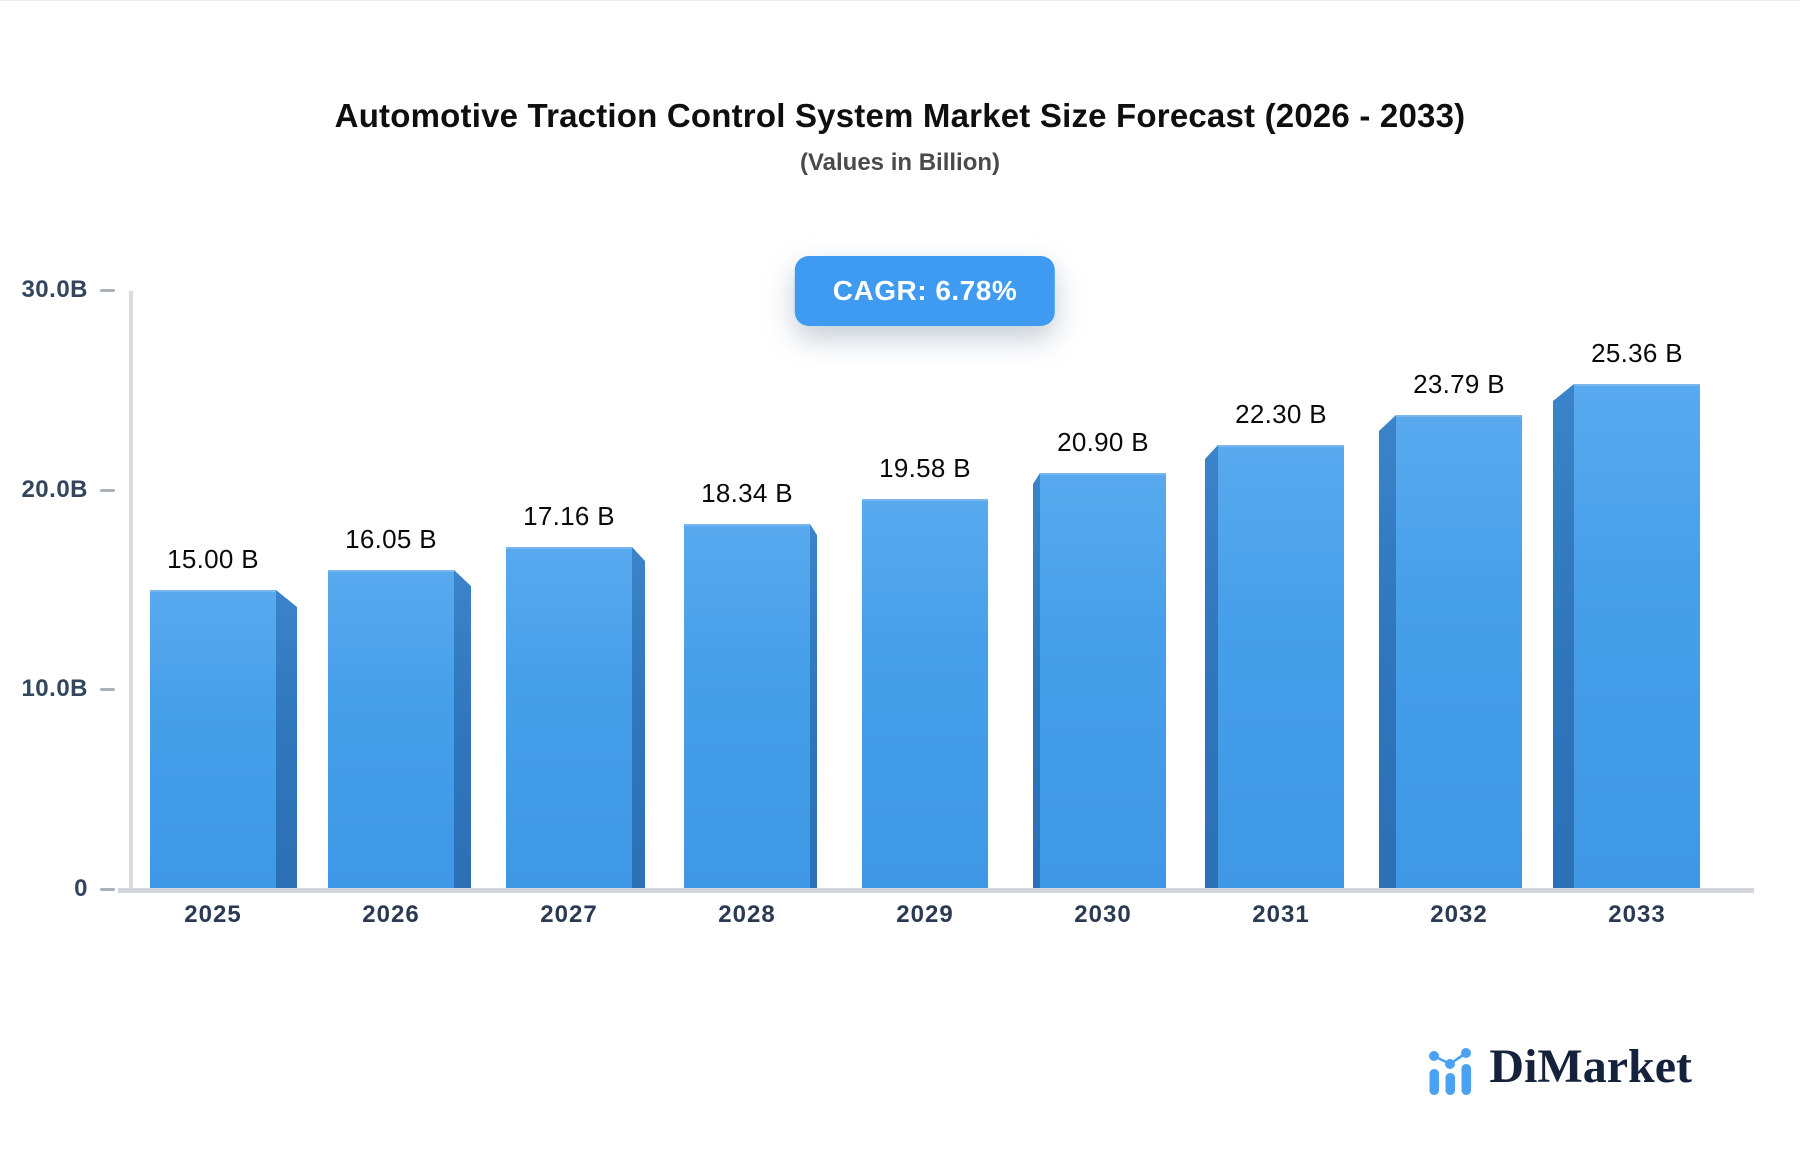 Image resolution: width=1800 pixels, height=1156 pixels. I want to click on brand-logo: DiMarket, so click(1560, 1067).